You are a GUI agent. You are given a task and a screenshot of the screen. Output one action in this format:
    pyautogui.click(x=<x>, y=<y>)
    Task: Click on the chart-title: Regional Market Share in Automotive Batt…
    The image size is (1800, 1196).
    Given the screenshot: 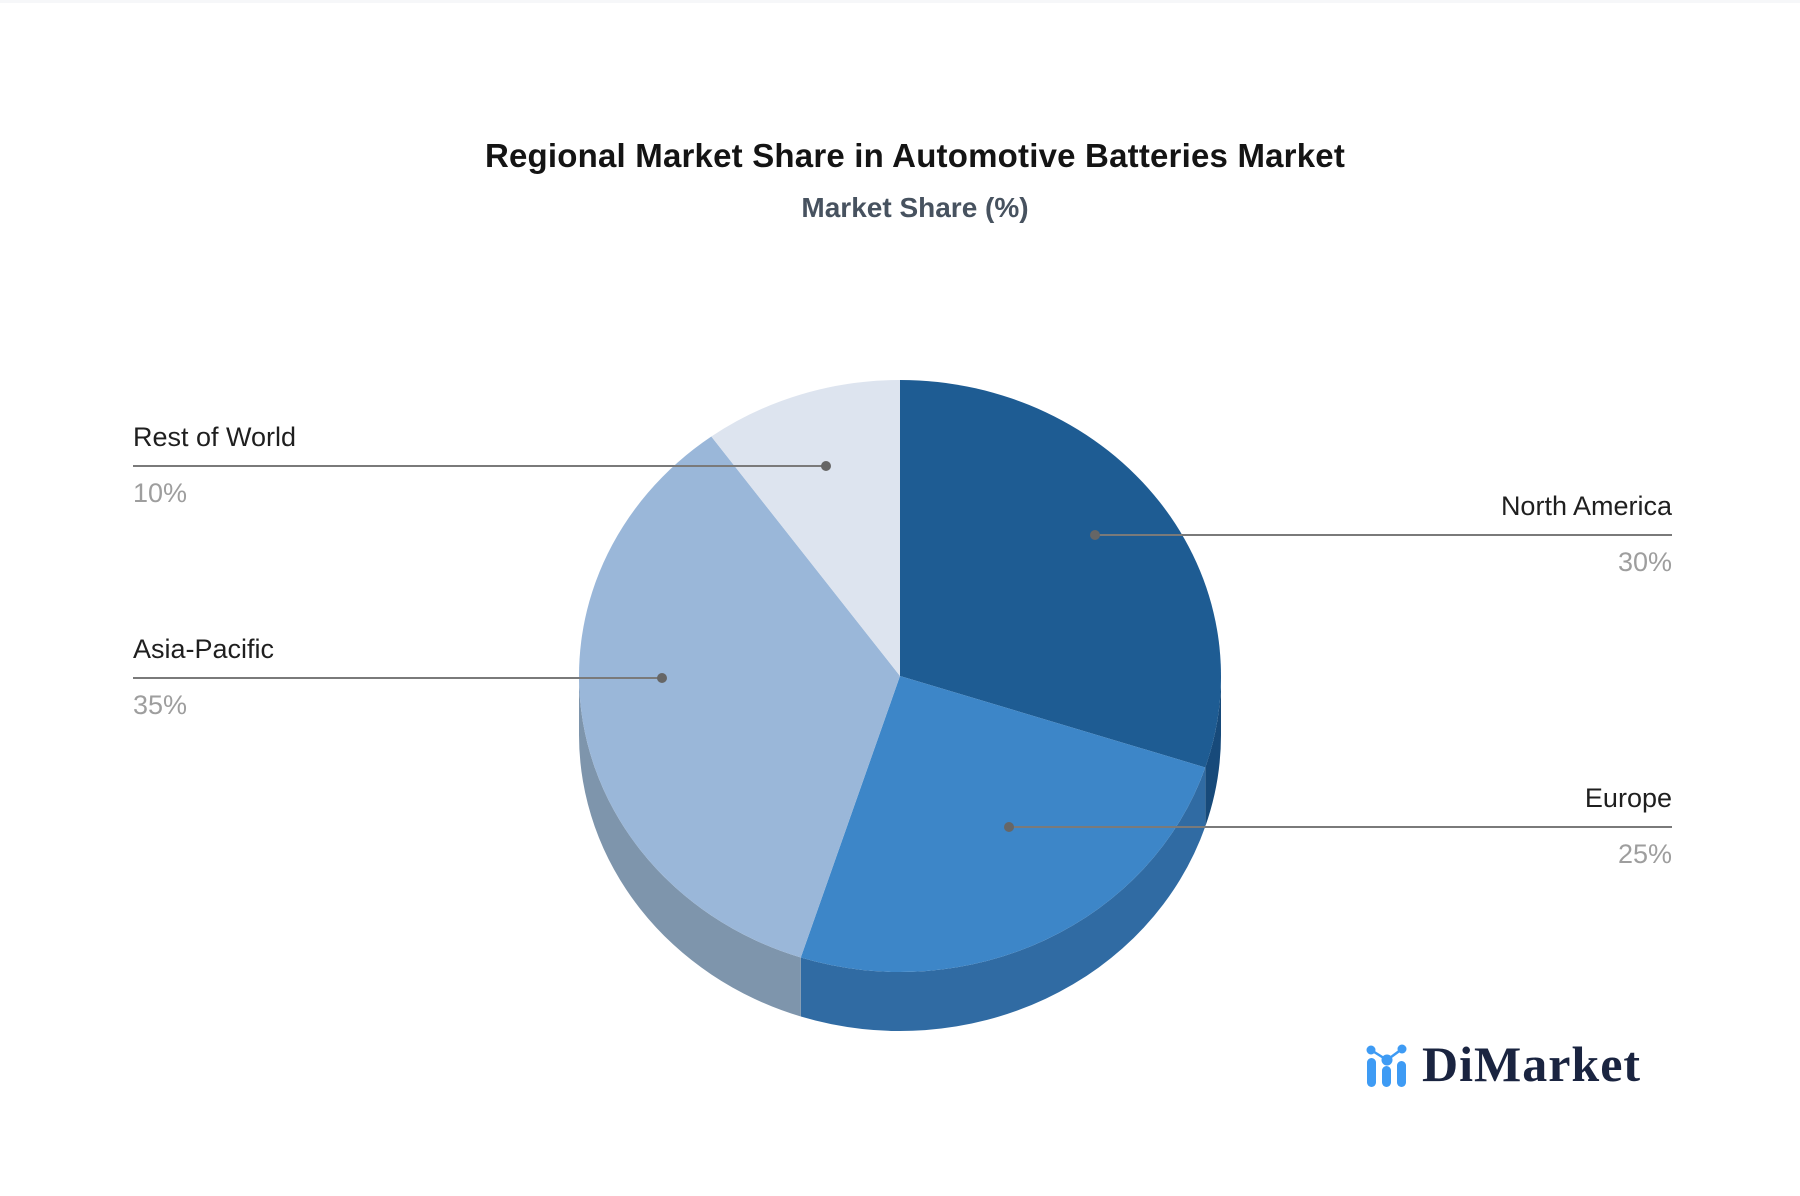 What is the action you would take?
    pyautogui.click(x=915, y=155)
    